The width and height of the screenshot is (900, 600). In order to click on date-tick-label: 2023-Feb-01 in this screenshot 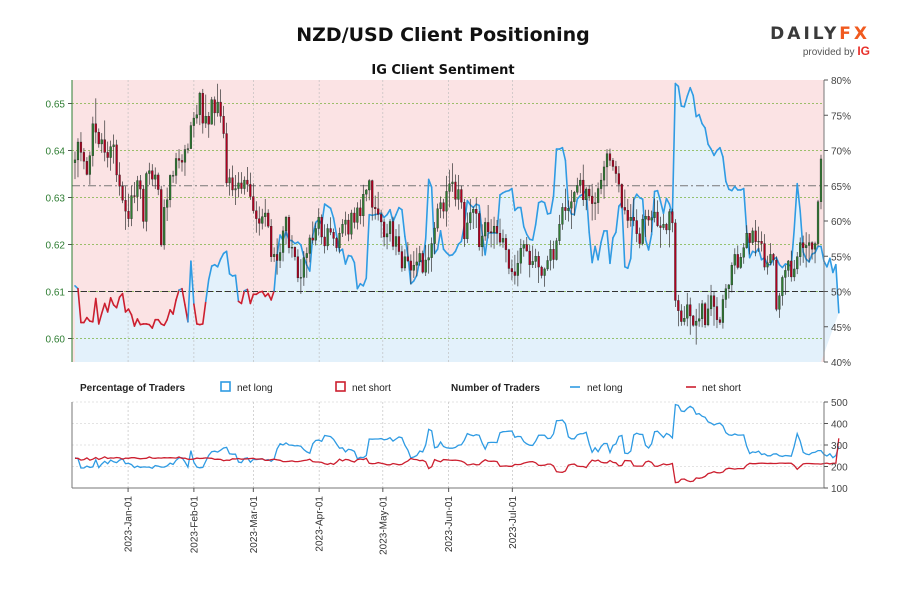, I will do `click(194, 525)`.